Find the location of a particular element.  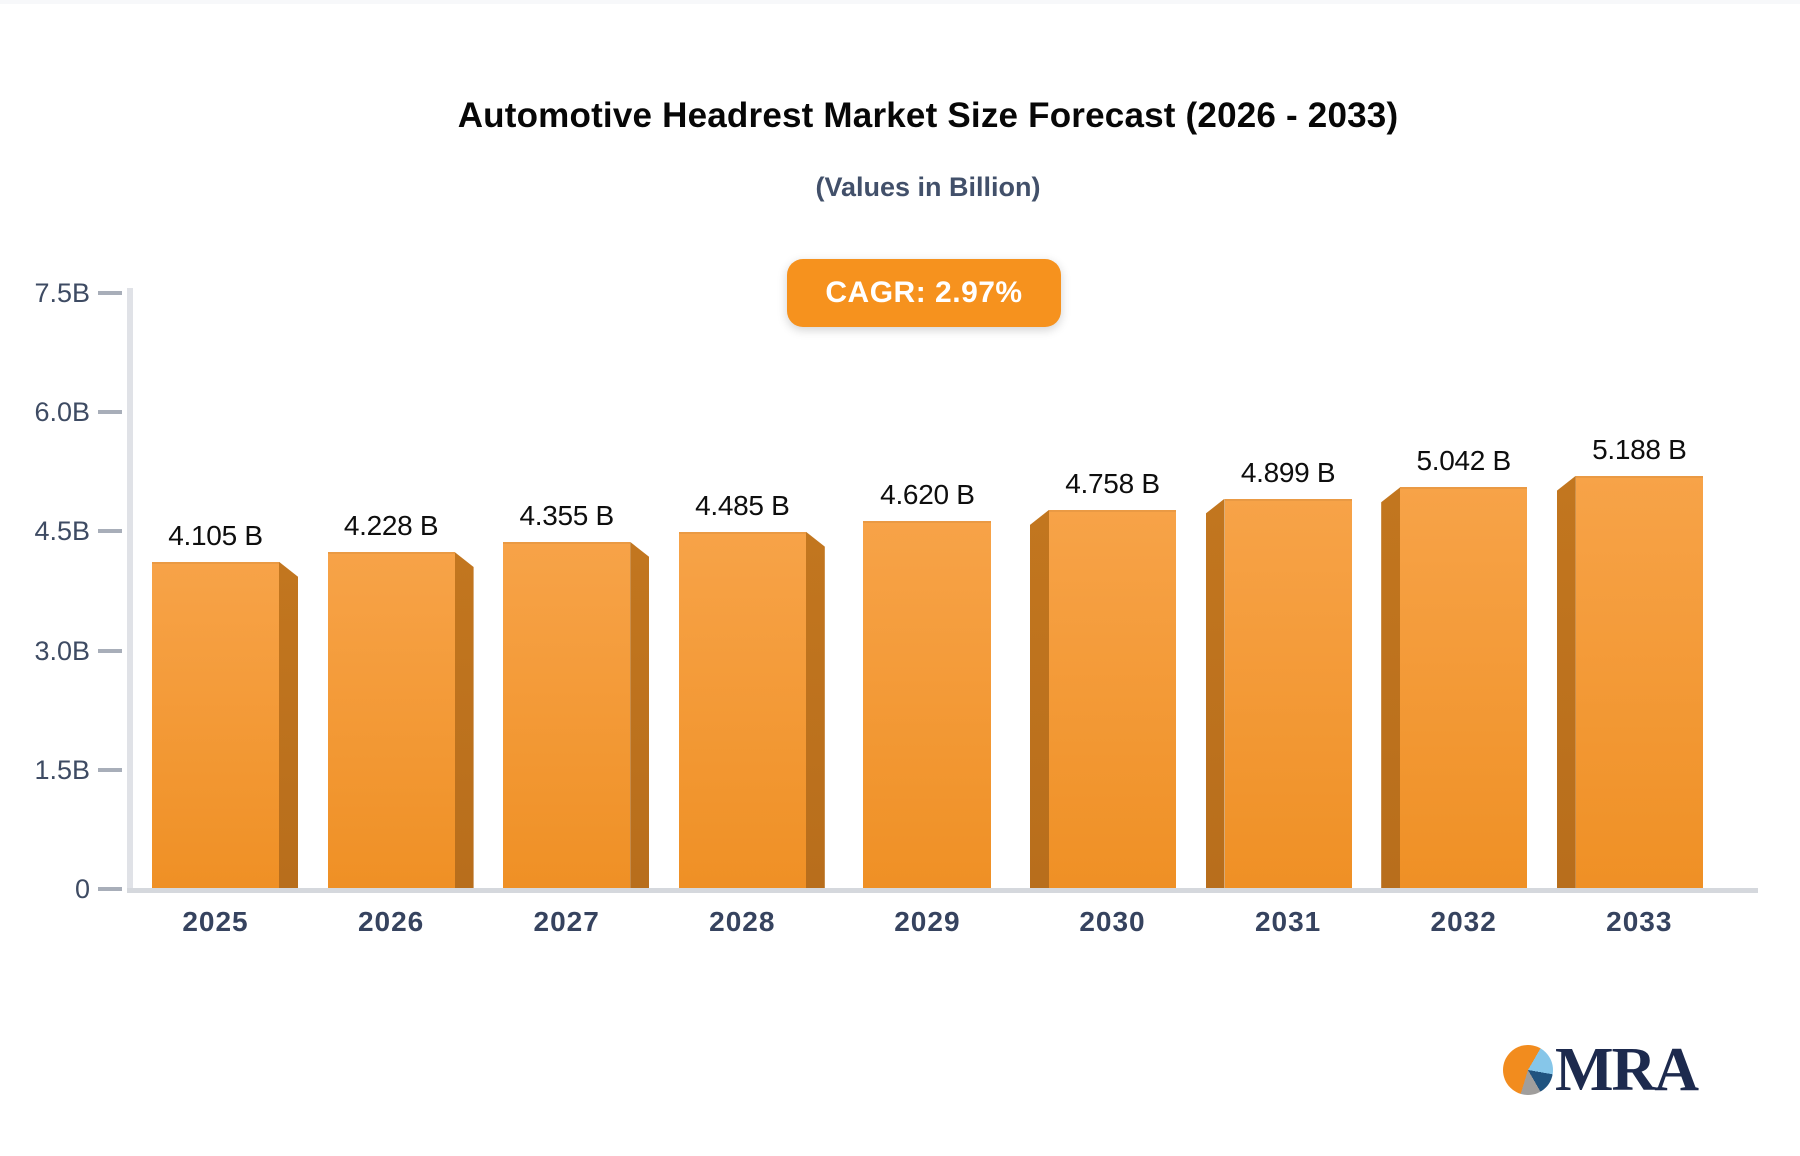

bar-value-label-2025: 4.105 B is located at coordinates (215, 535).